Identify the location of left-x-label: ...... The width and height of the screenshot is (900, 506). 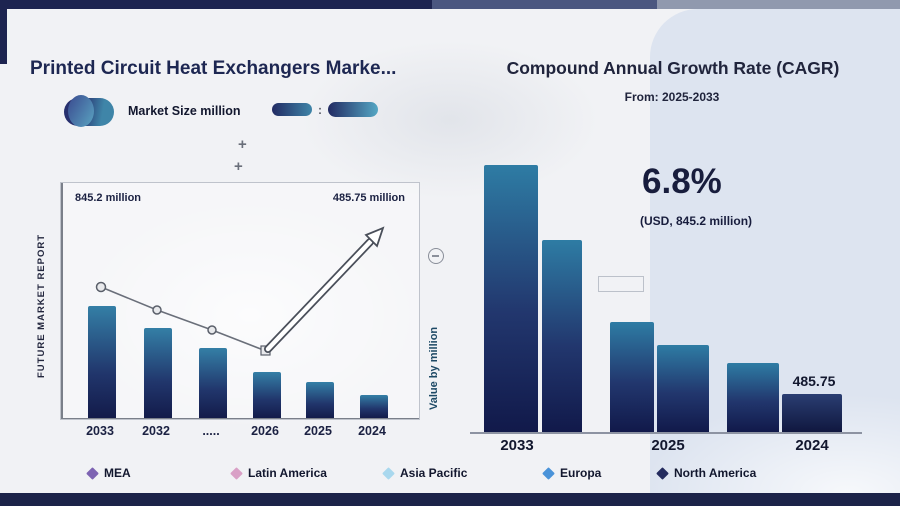
(211, 431).